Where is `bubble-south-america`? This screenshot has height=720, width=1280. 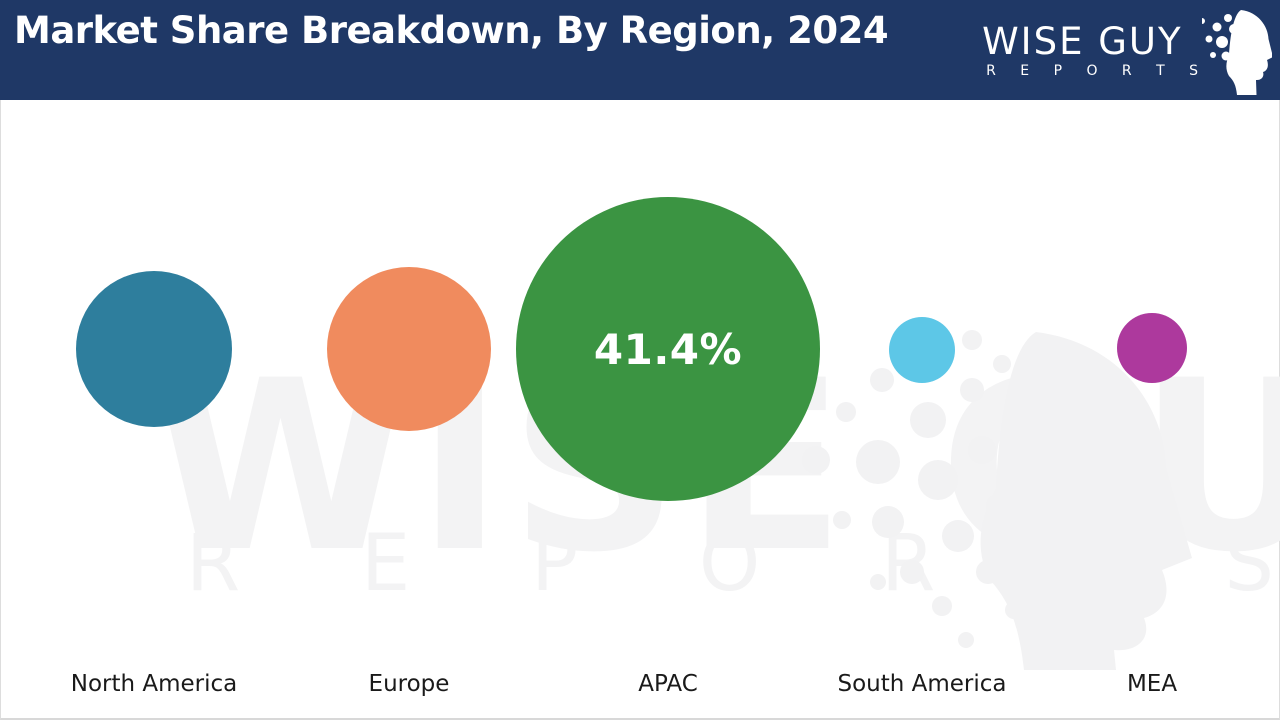
bubble-south-america is located at coordinates (922, 350).